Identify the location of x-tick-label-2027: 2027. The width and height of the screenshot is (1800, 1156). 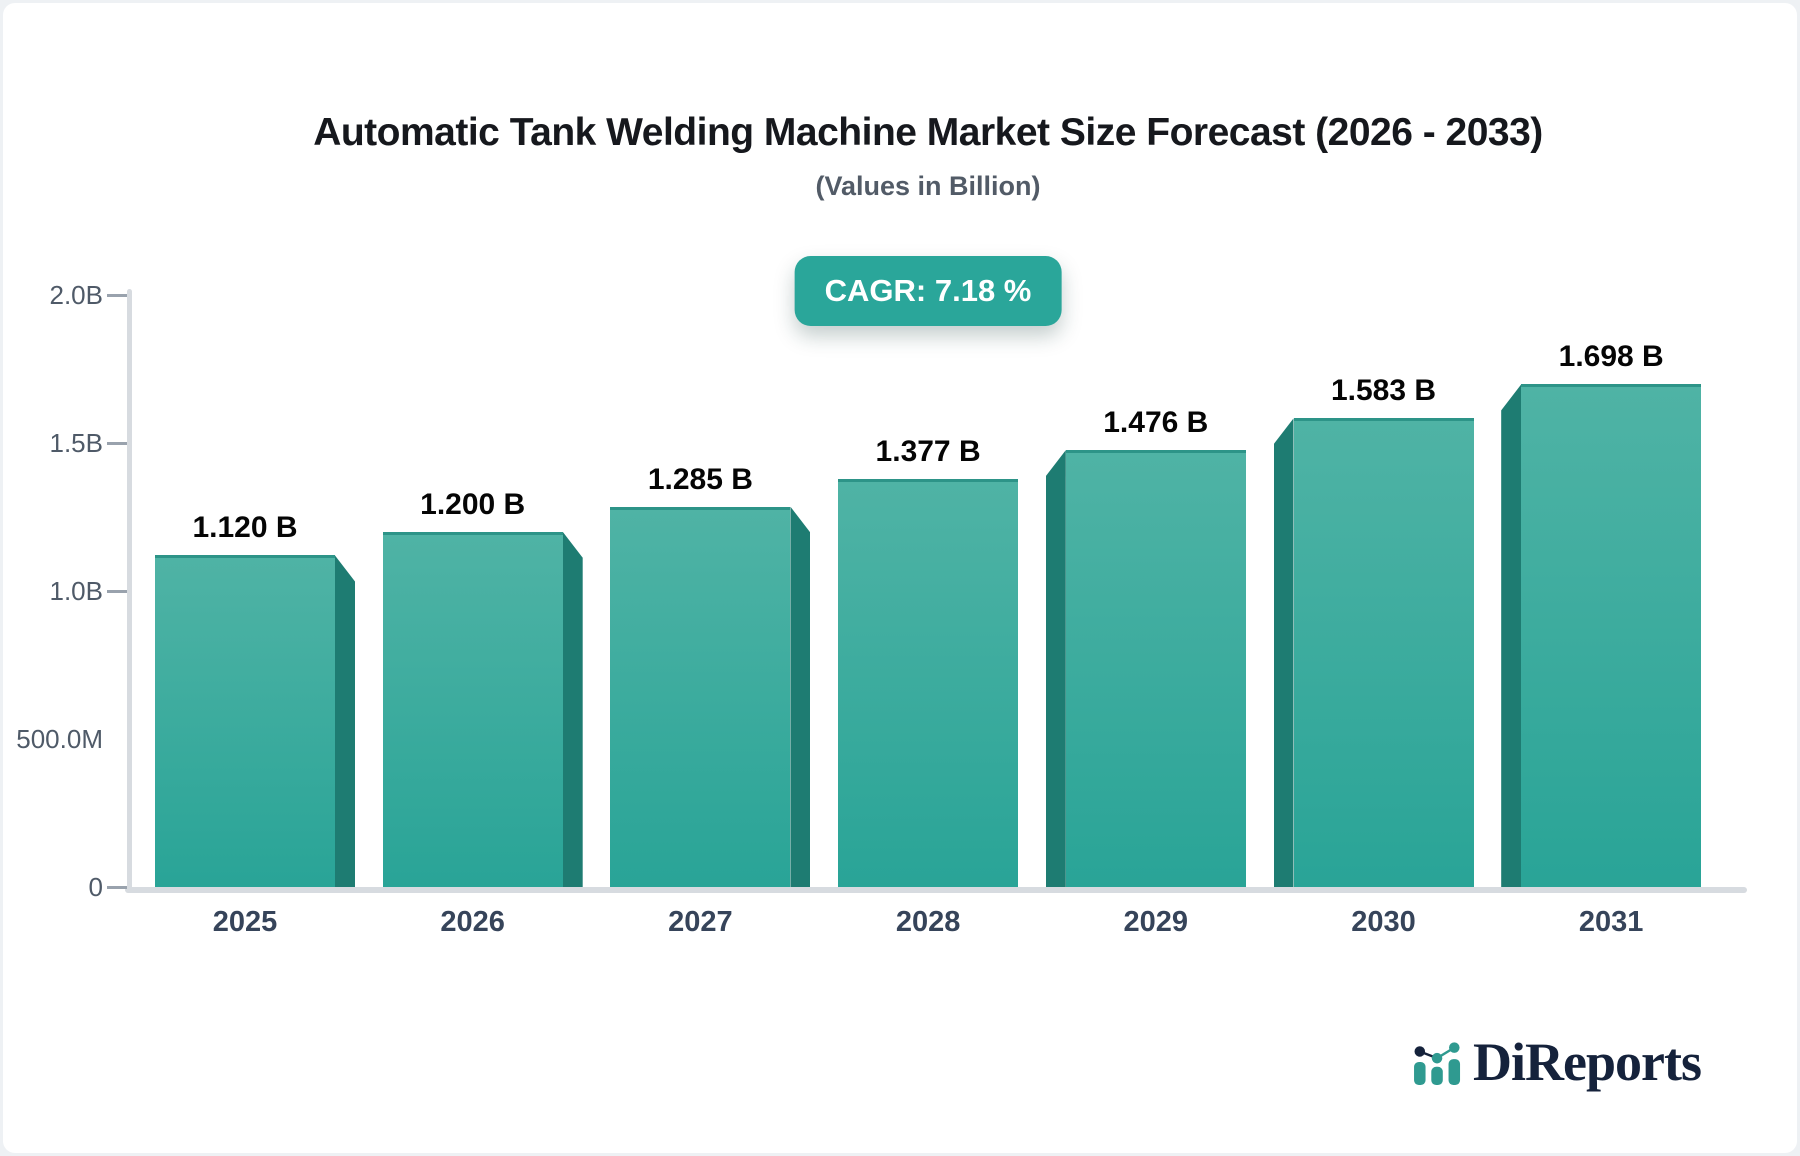
(700, 922).